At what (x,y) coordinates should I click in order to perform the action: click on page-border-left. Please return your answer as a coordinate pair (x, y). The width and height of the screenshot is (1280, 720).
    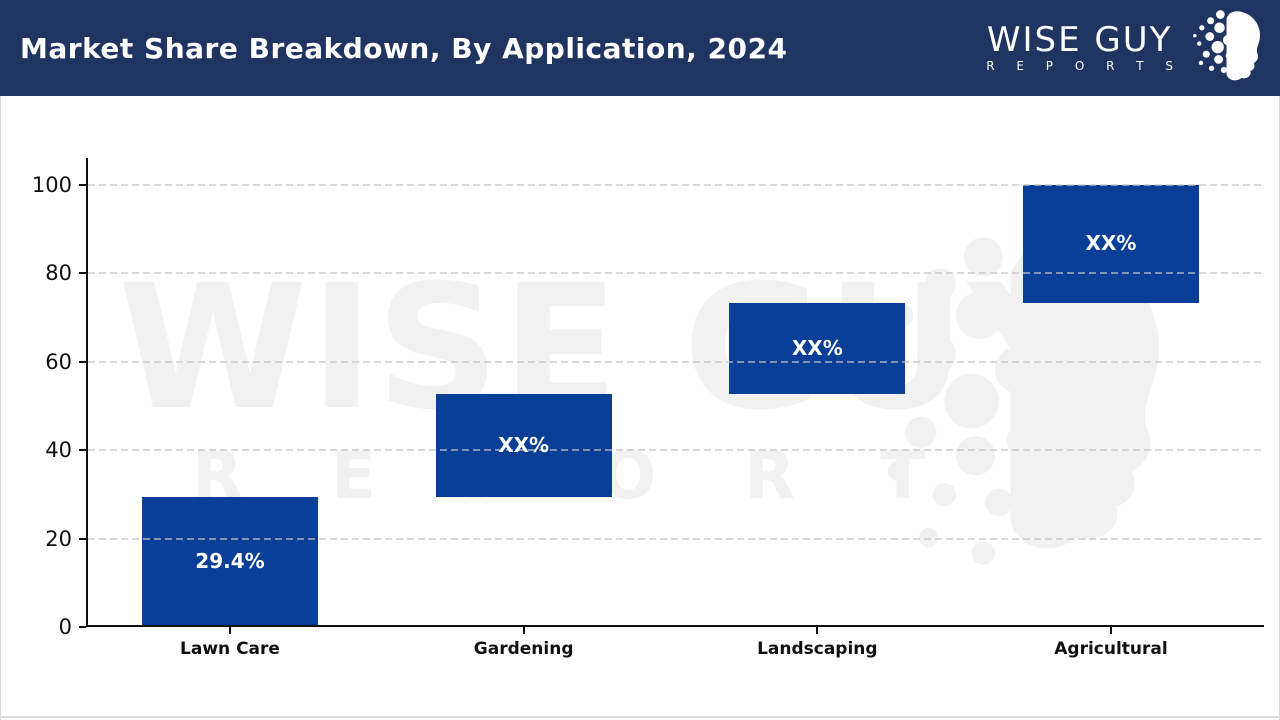
    Looking at the image, I should click on (0, 408).